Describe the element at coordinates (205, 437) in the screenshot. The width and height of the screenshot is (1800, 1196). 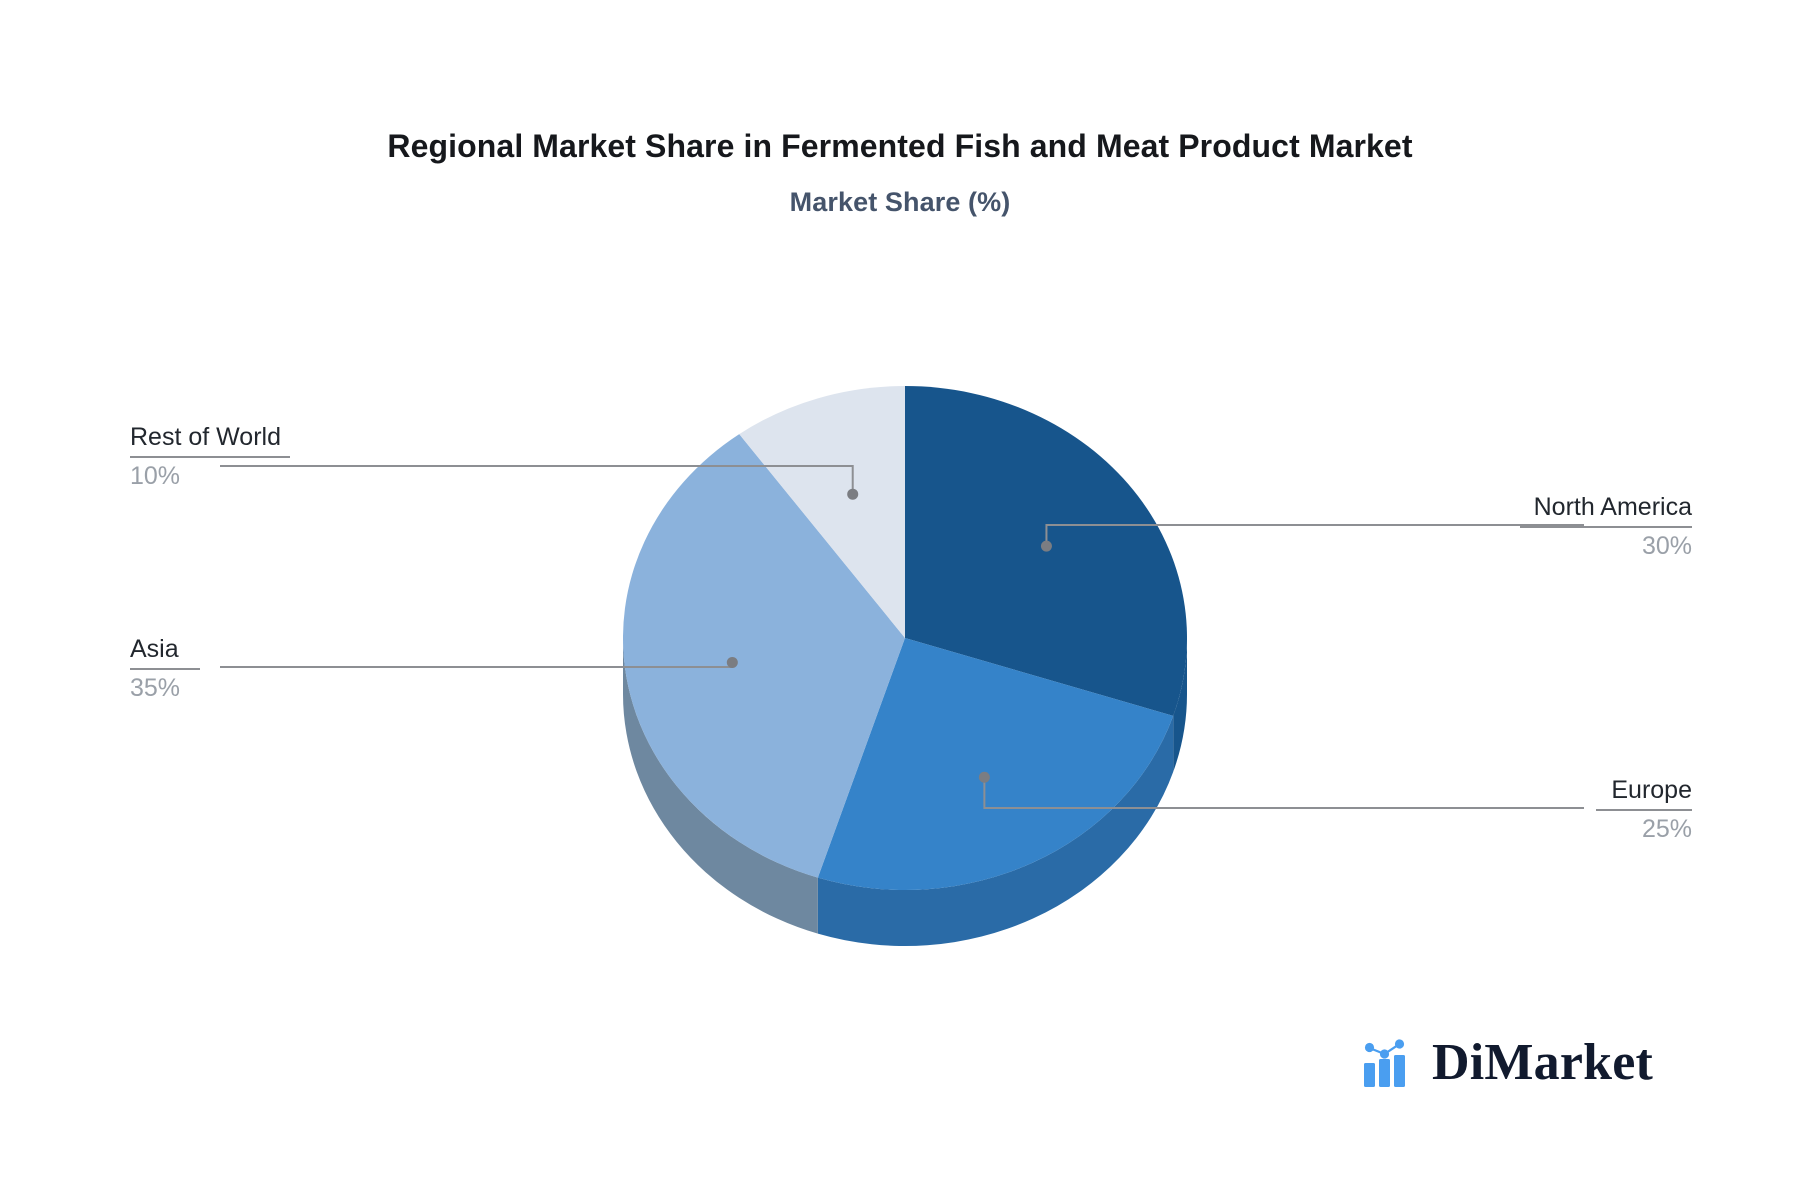
I see `callout-label: Rest of World` at that location.